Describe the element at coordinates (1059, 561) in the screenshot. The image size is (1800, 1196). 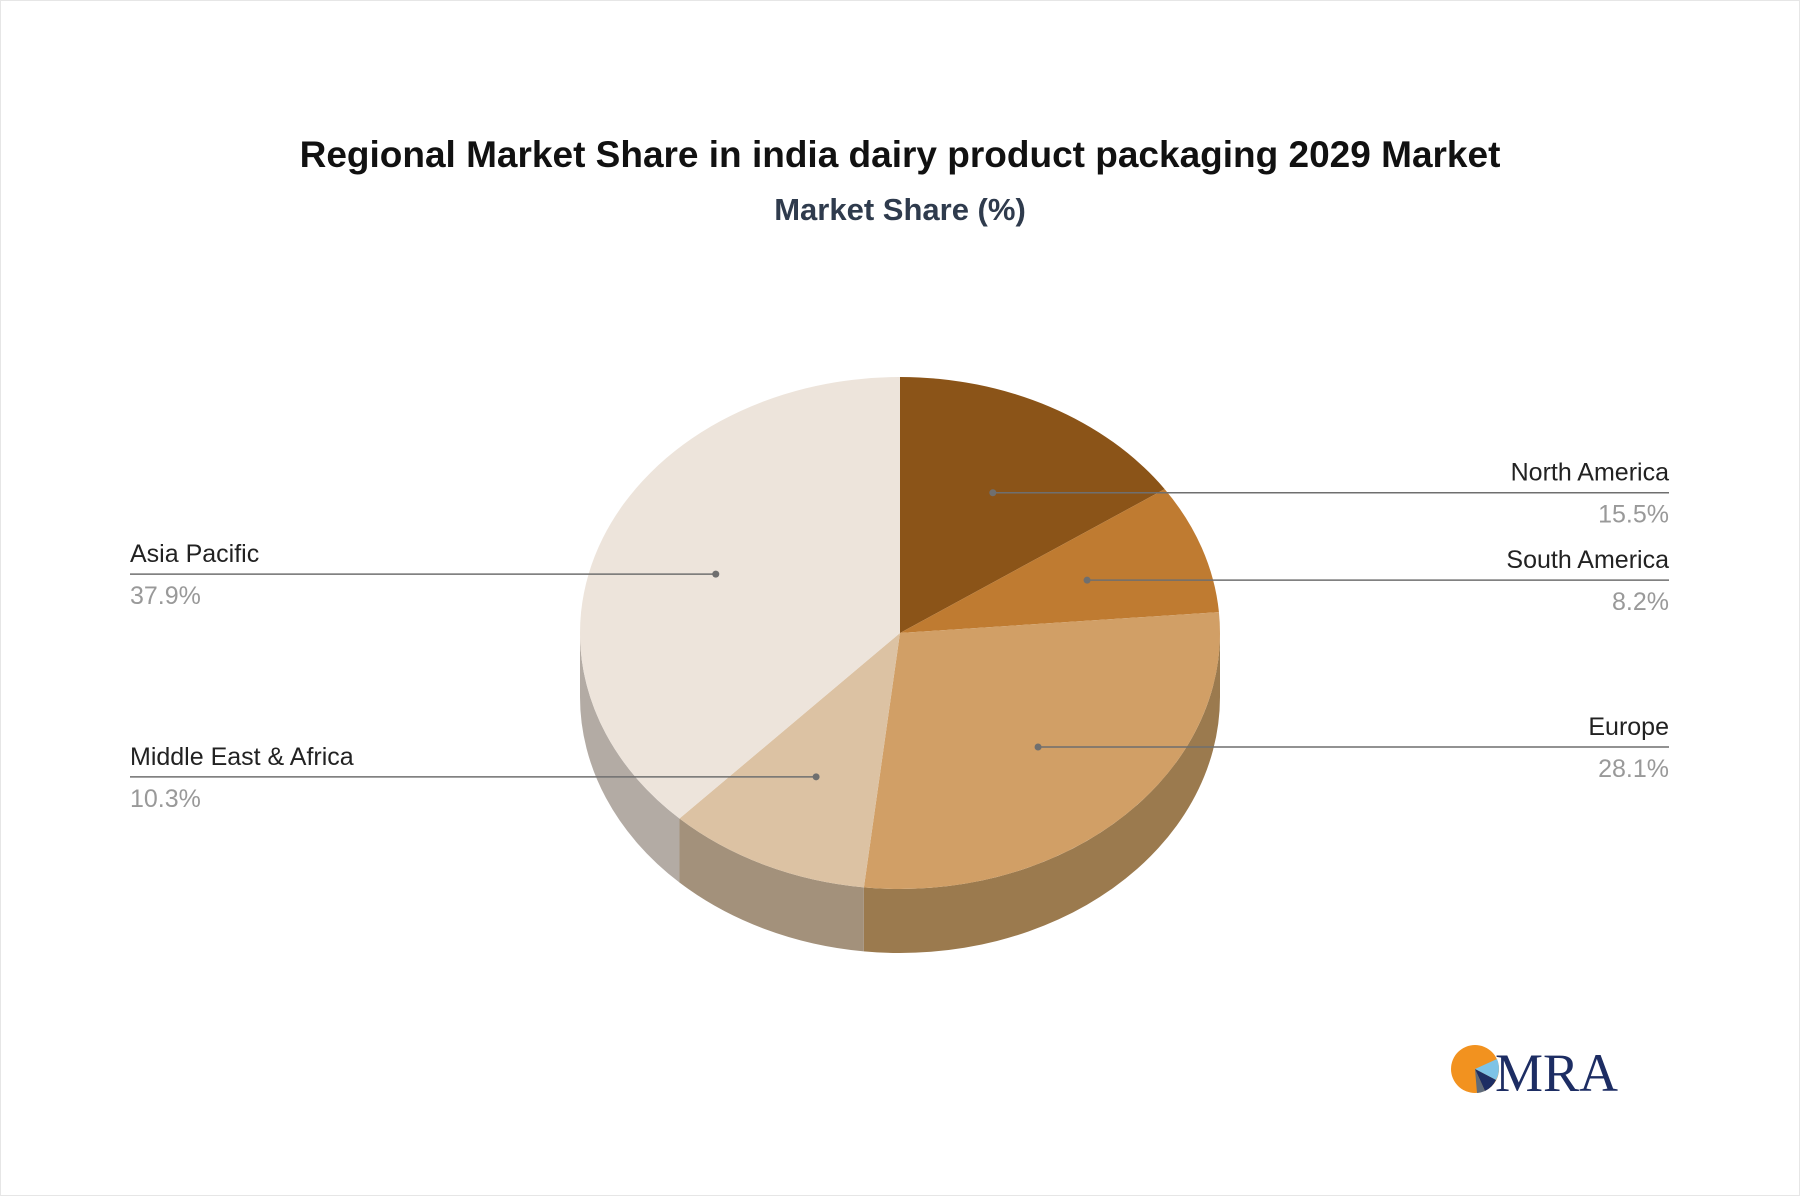
I see `pie-slice-south-america` at that location.